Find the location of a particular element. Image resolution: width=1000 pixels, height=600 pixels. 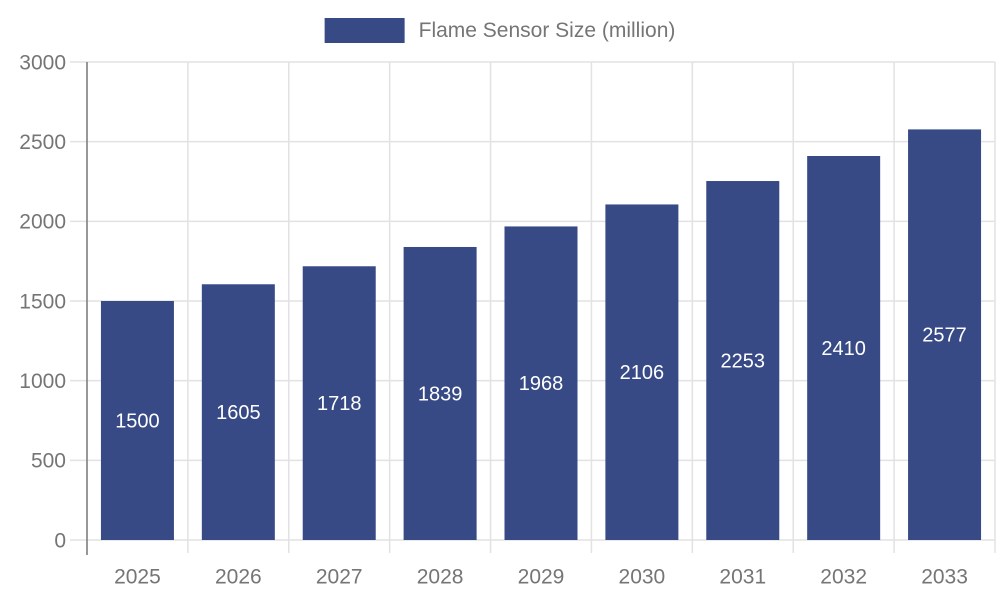

y-axis-tick-label: 2500 is located at coordinates (42, 142).